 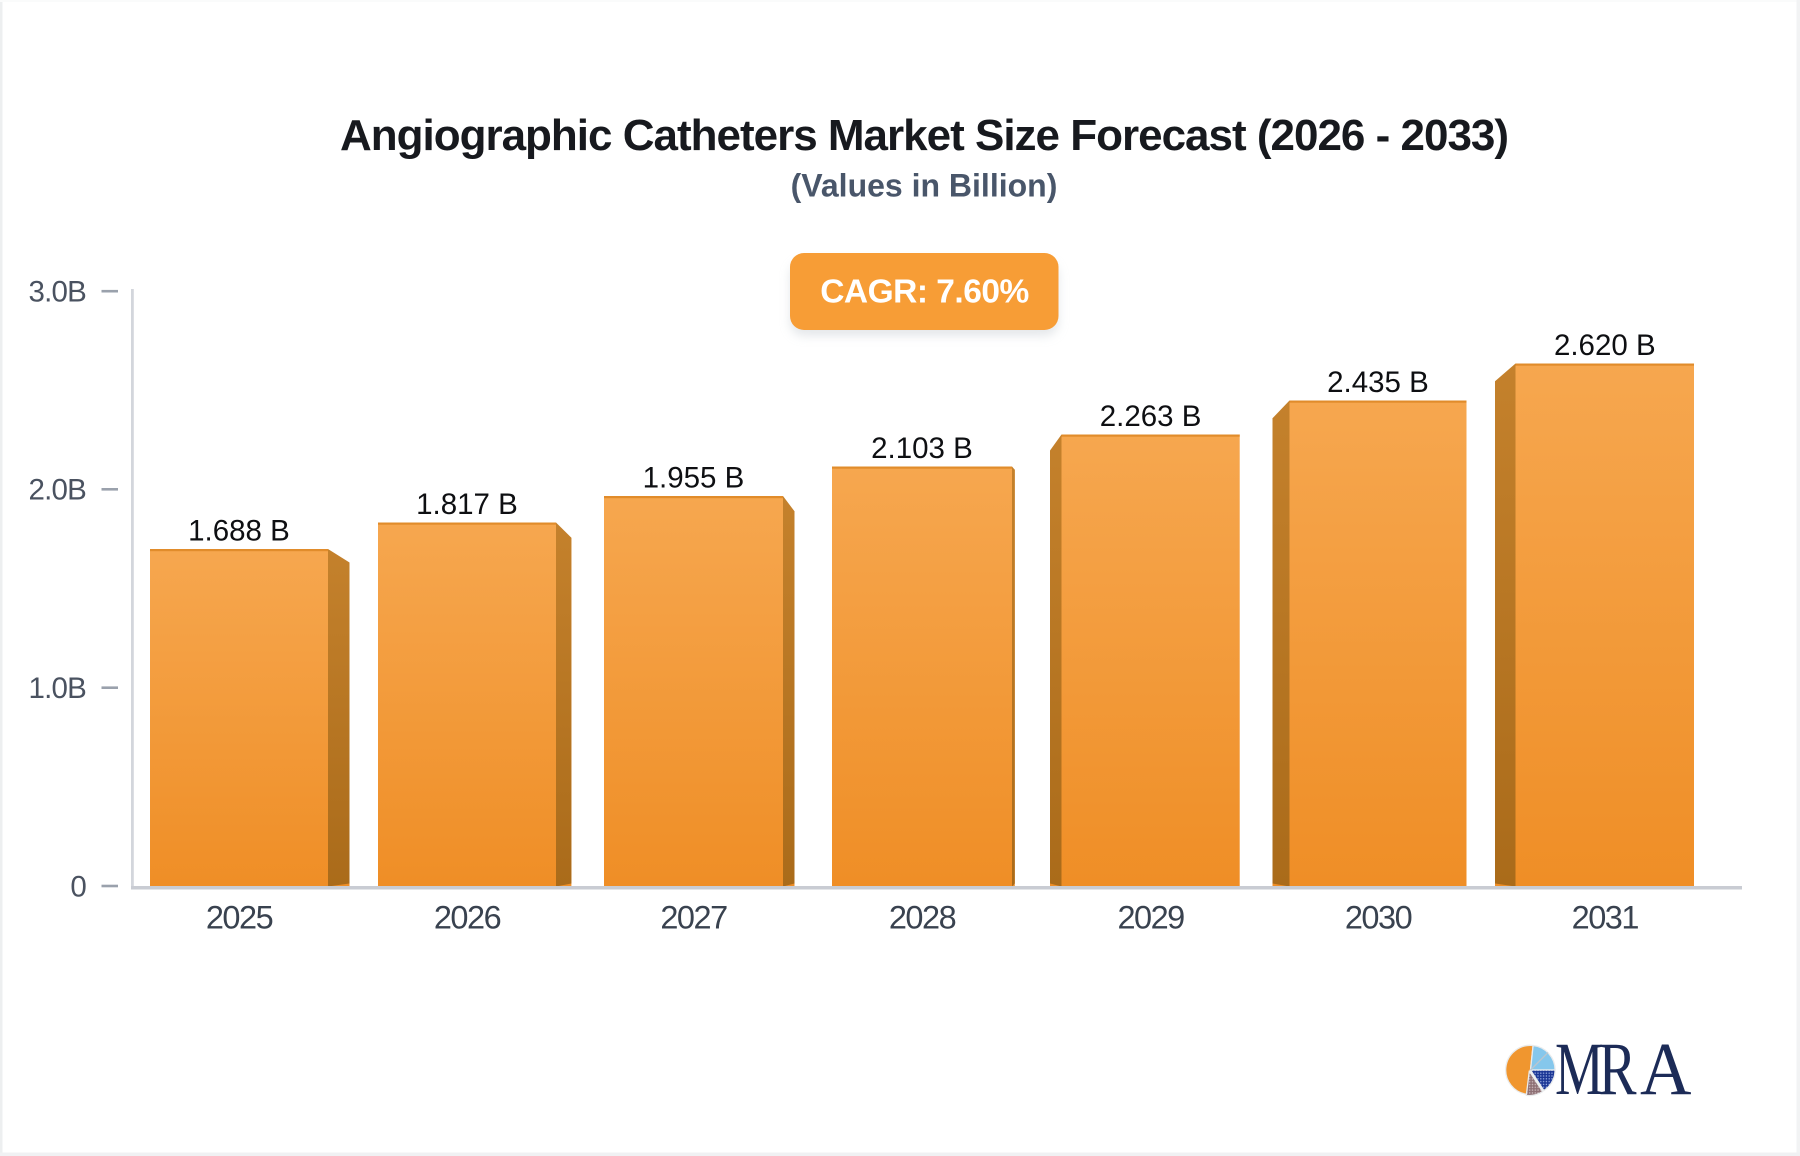 What do you see at coordinates (239, 918) in the screenshot?
I see `svg-text: 2025` at bounding box center [239, 918].